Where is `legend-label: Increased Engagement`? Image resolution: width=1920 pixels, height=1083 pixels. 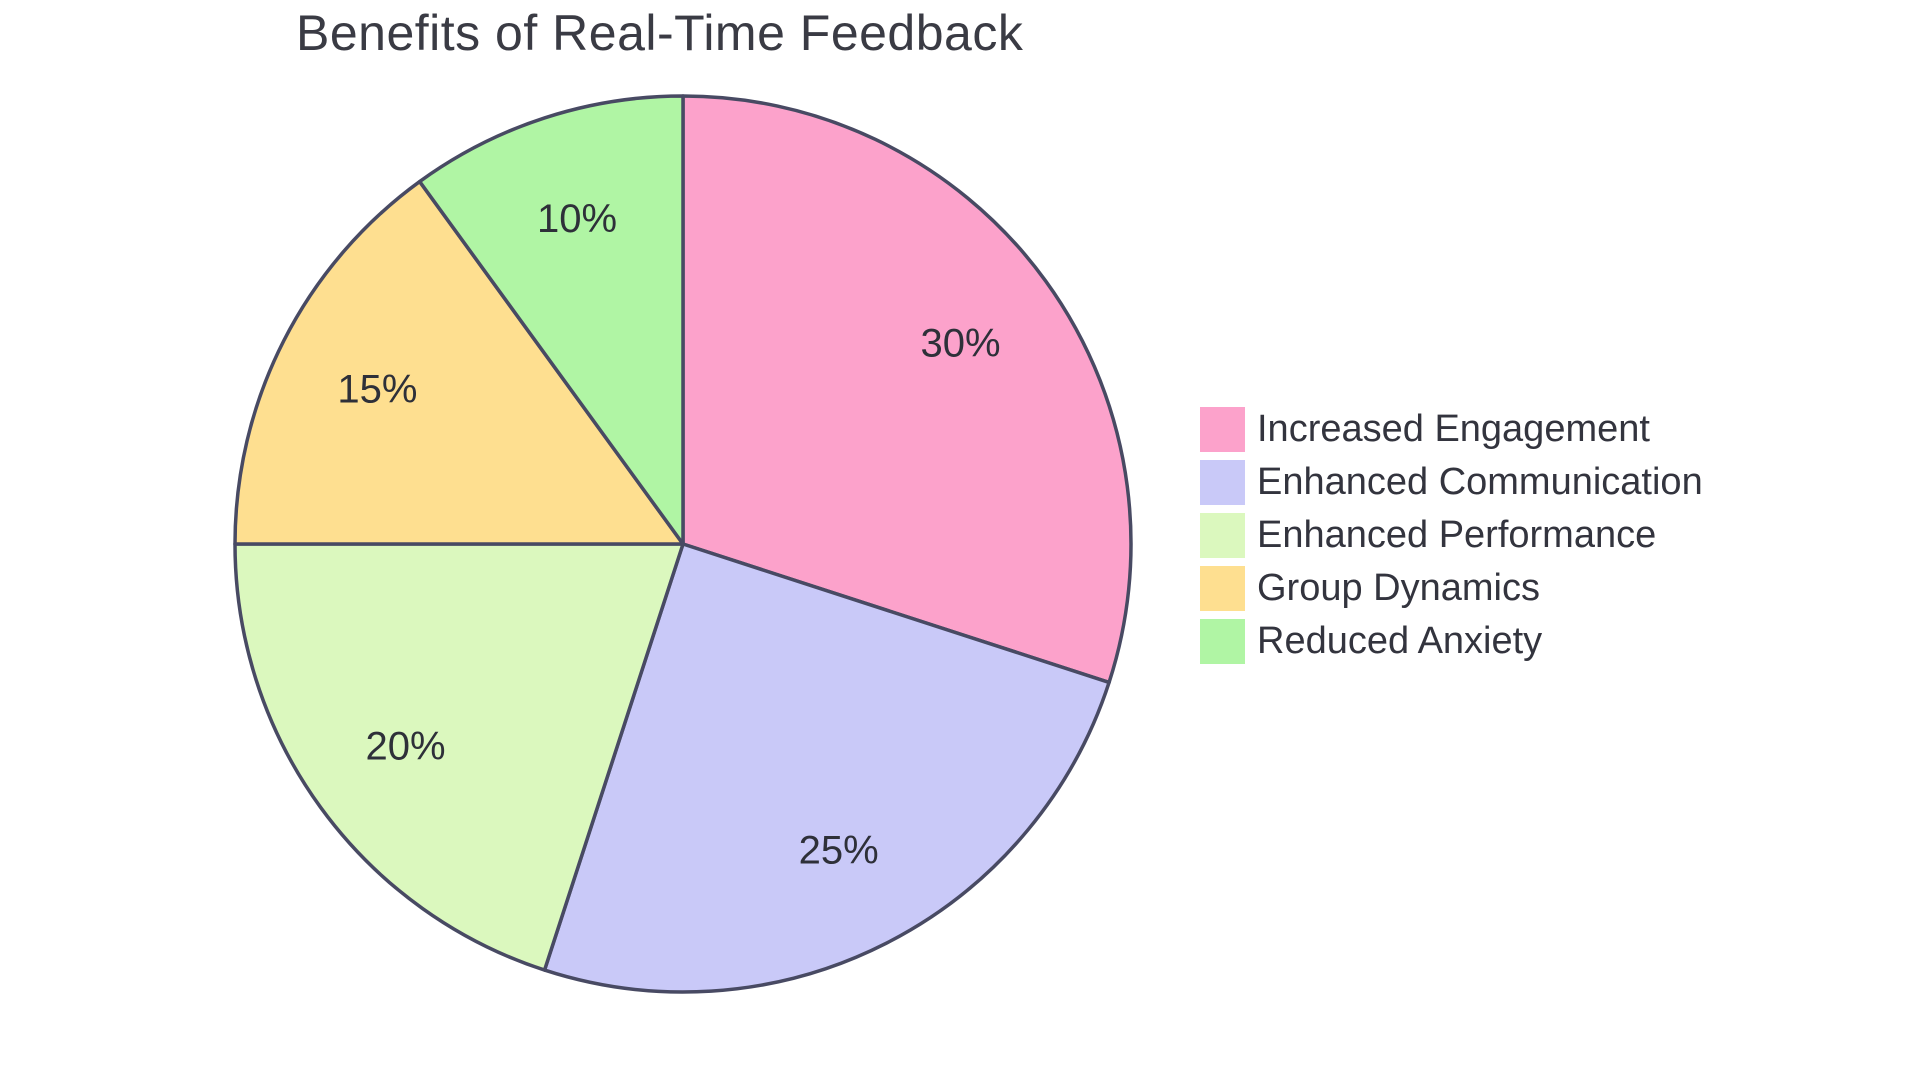
legend-label: Increased Engagement is located at coordinates (1453, 429).